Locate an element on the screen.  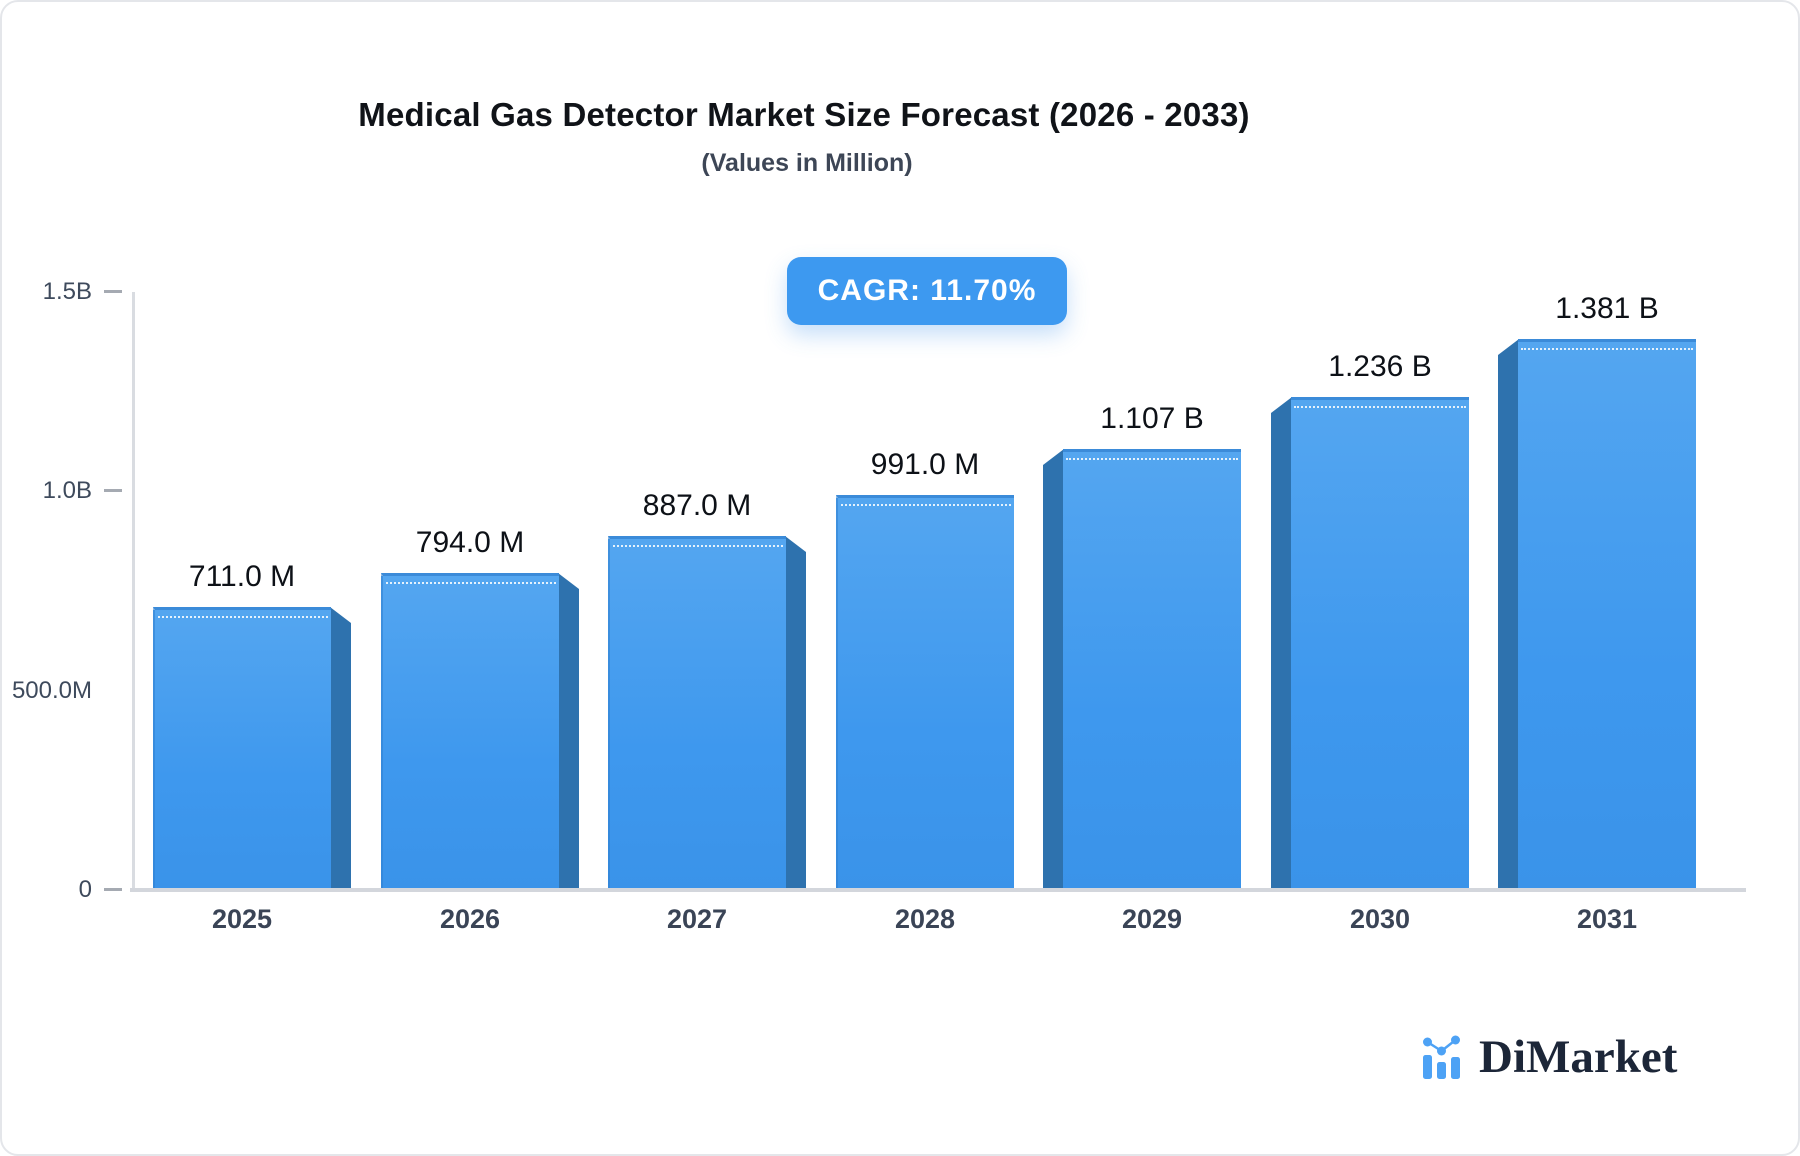
bar-value-label: 991.0 M is located at coordinates (925, 464).